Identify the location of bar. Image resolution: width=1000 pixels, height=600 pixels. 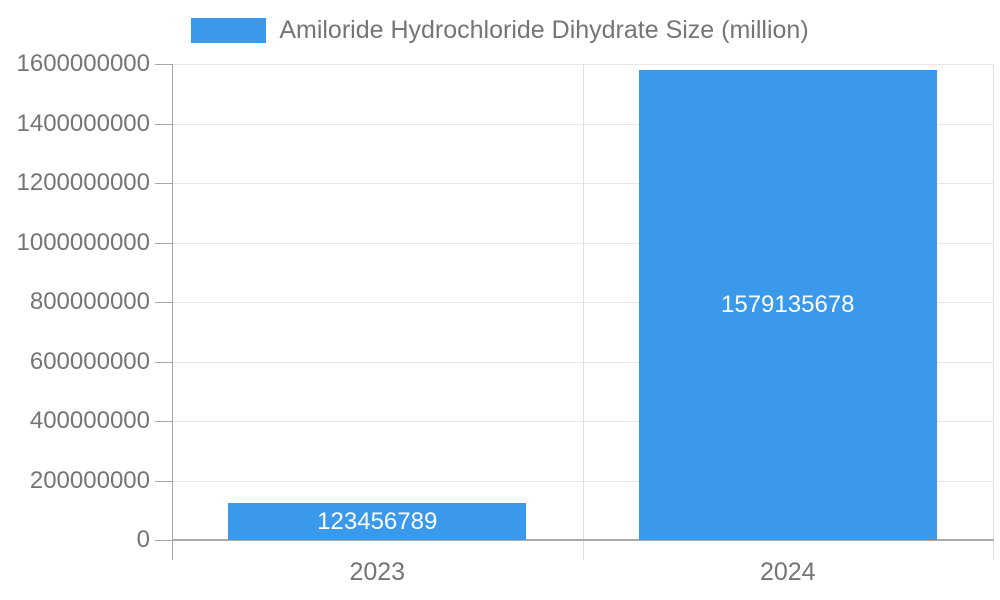
(377, 521).